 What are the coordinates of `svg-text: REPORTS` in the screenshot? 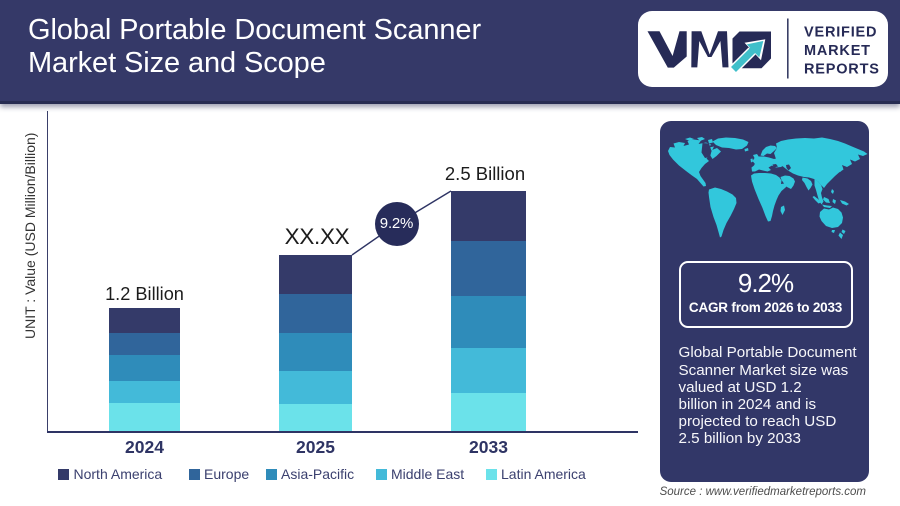 It's located at (842, 70).